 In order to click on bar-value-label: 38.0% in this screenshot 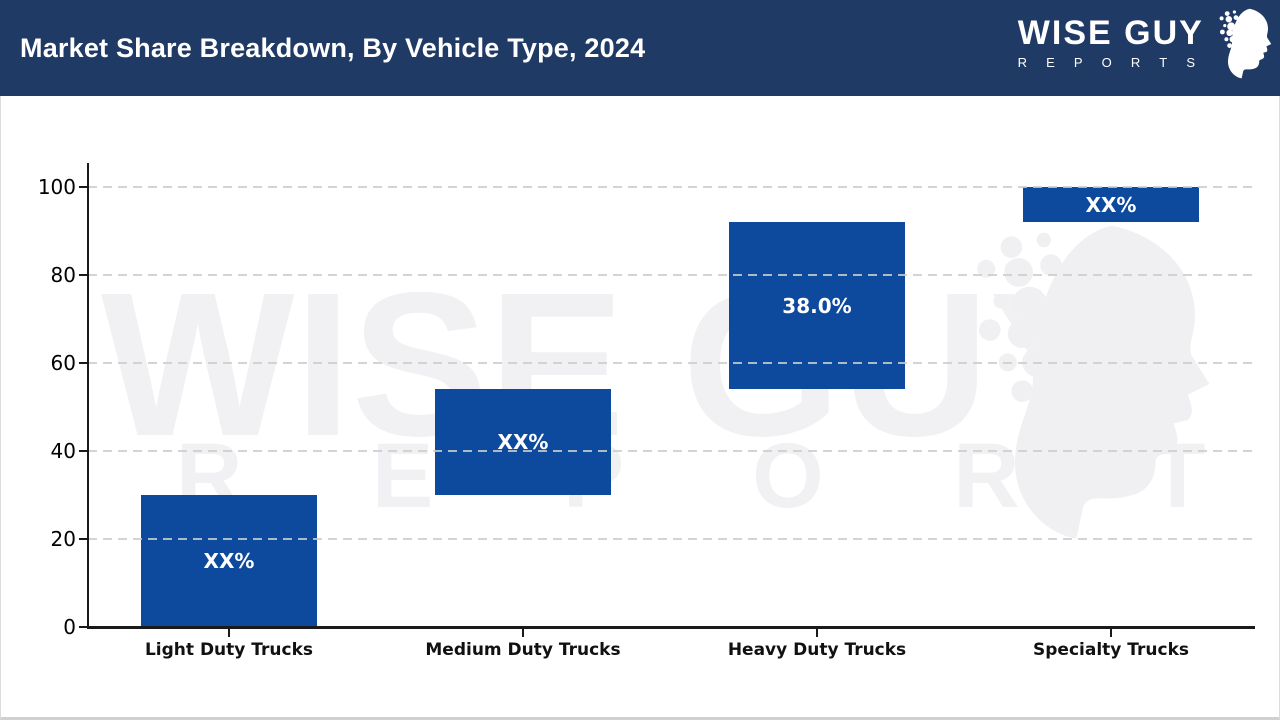, I will do `click(817, 305)`.